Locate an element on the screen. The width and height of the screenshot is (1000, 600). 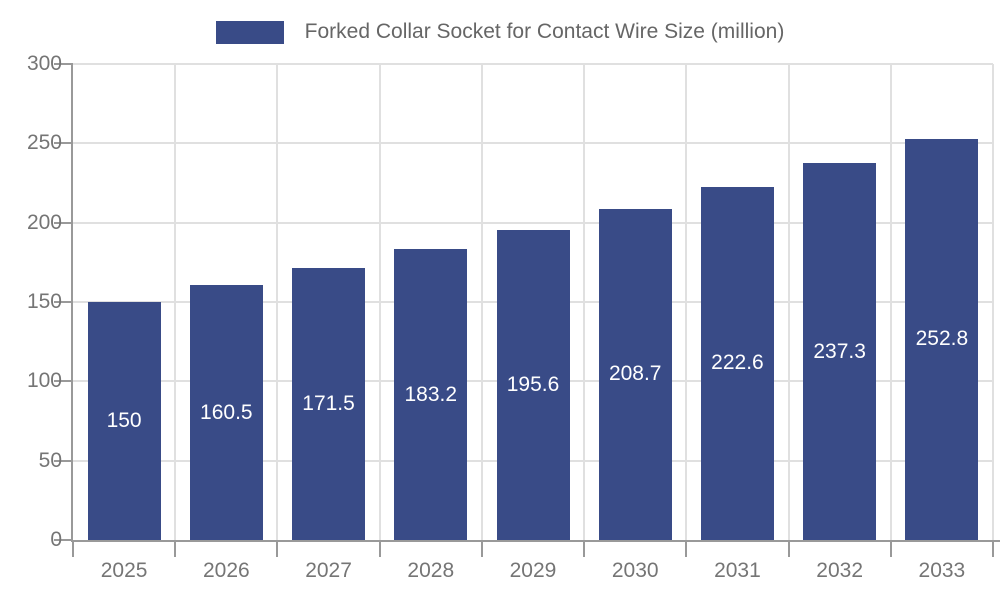
x-axis-label-2028: 2028 is located at coordinates (431, 570).